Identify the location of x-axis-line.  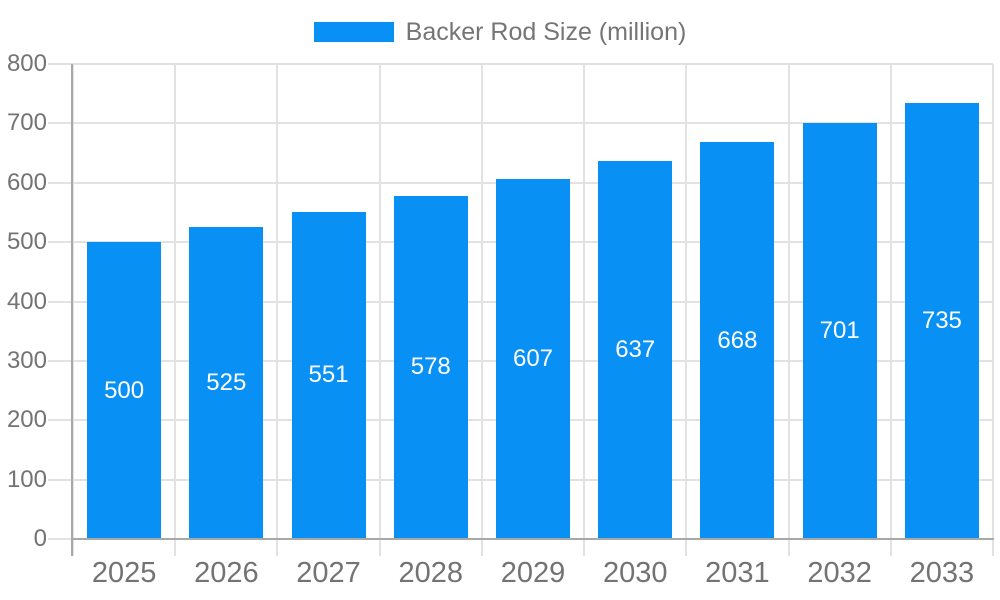
(532, 539).